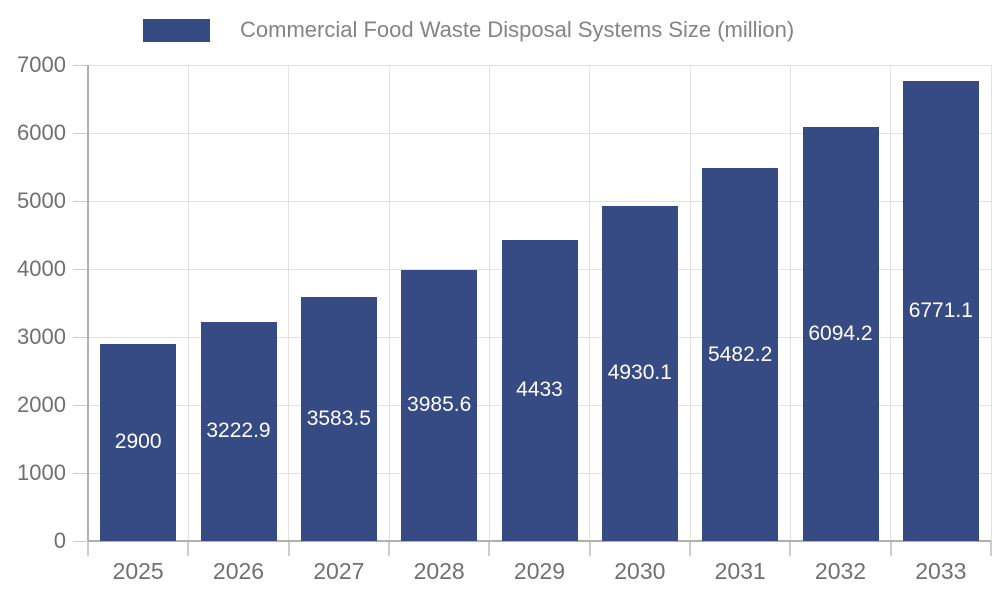 The image size is (1000, 600). Describe the element at coordinates (41, 268) in the screenshot. I see `y-tick-label: 4000` at that location.